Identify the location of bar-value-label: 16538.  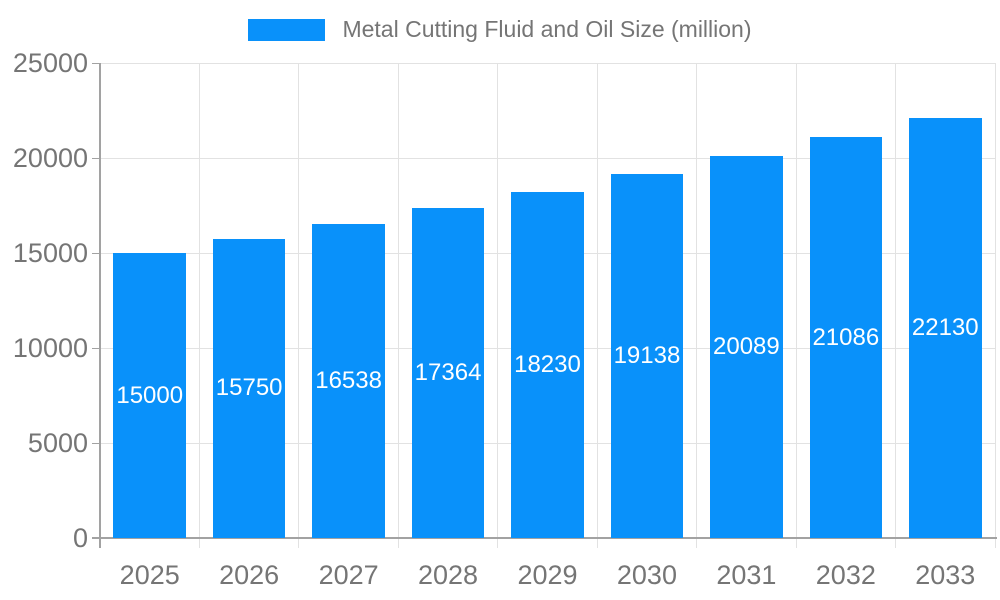
(348, 380).